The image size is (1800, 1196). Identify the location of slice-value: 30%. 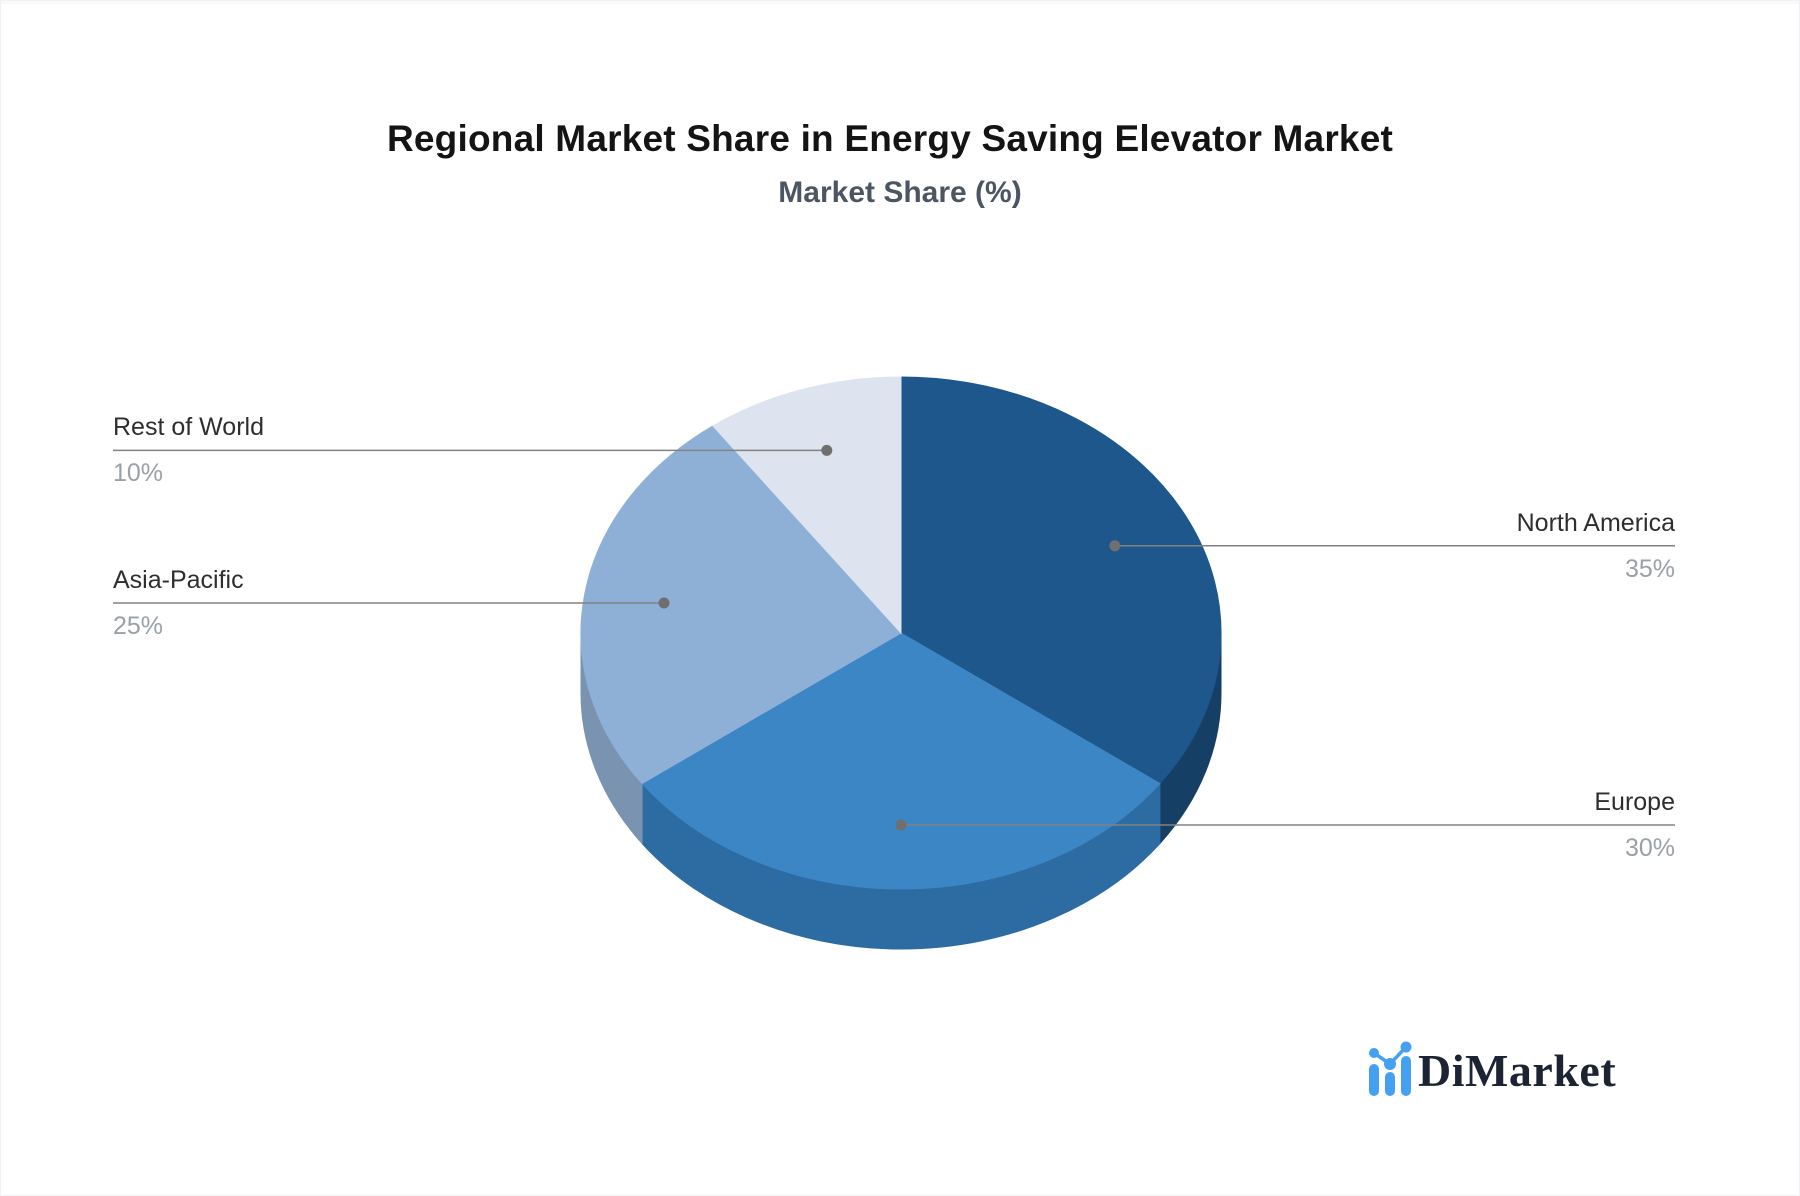
(1649, 848).